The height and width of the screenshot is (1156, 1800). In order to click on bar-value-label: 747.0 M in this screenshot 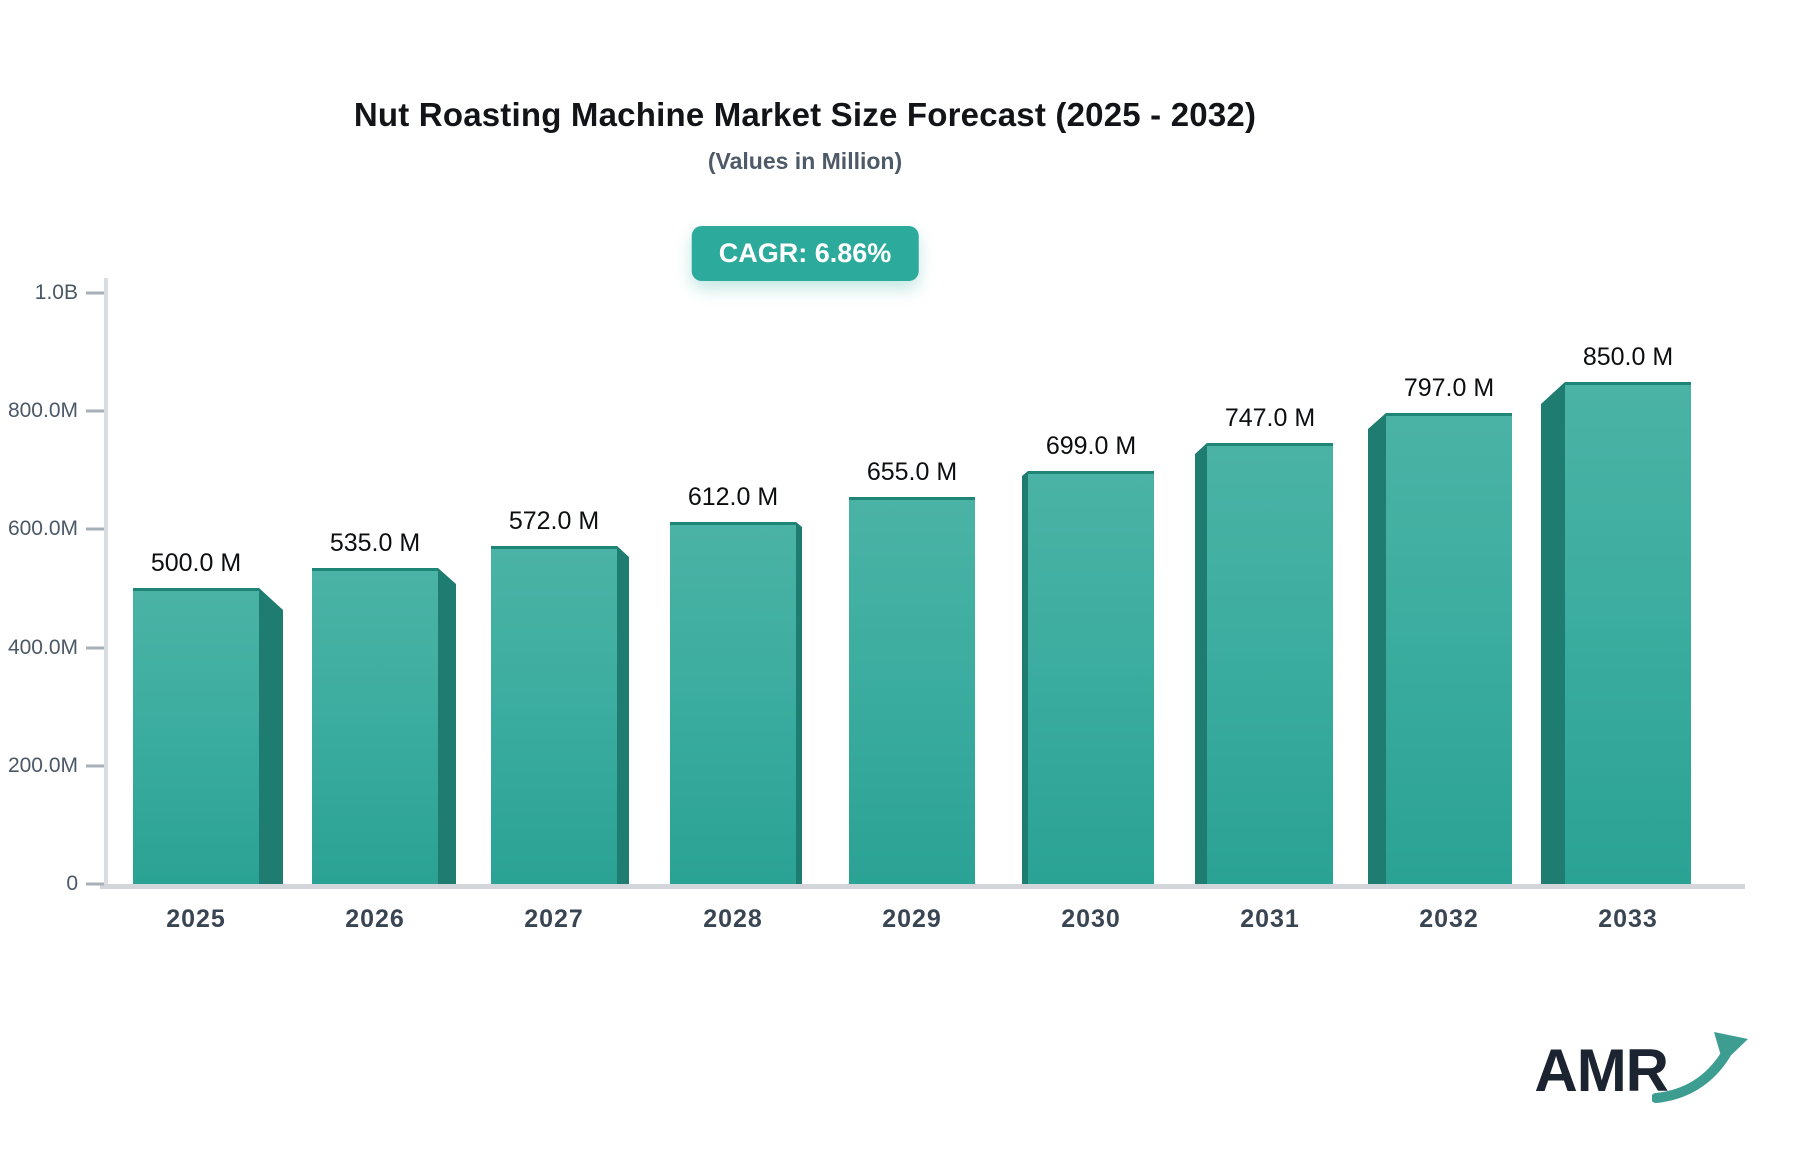, I will do `click(1270, 418)`.